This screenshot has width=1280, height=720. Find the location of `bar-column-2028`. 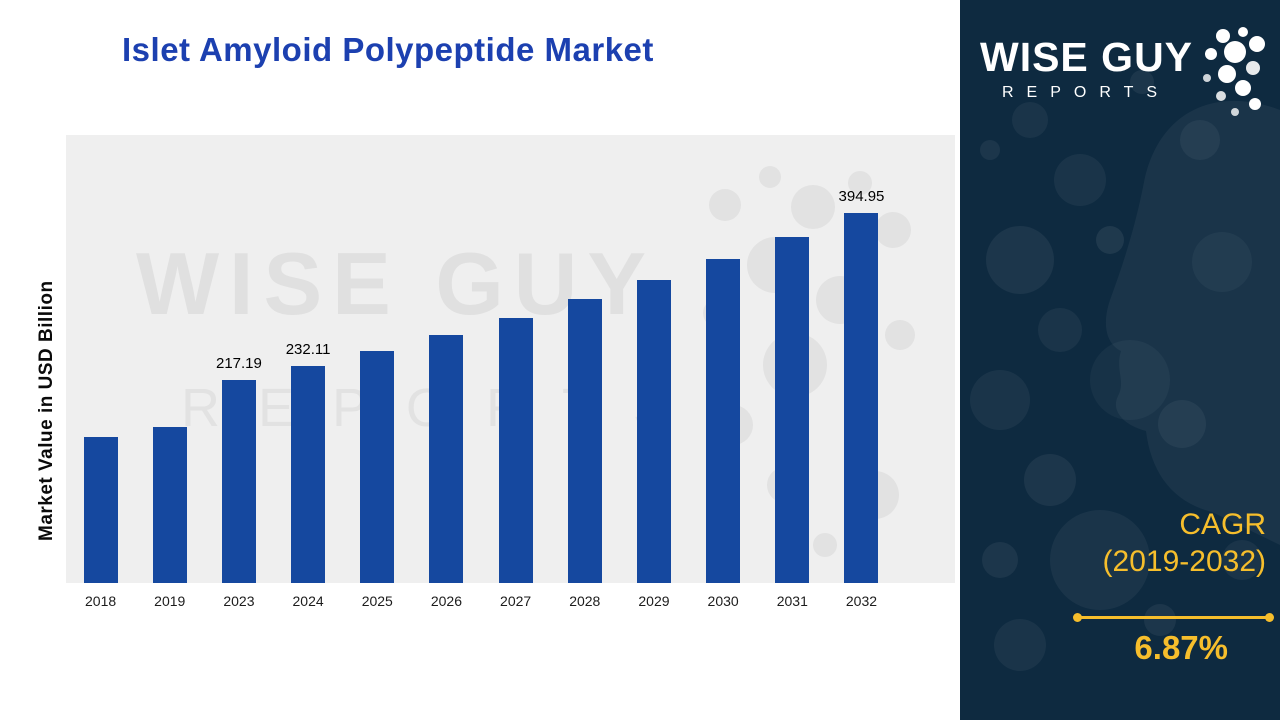

bar-column-2028 is located at coordinates (584, 359).